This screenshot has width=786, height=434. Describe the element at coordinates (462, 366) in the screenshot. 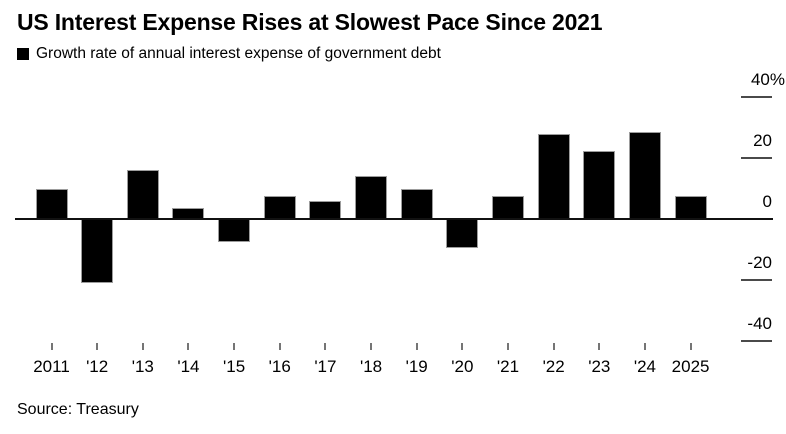

I see `x-axis-label-20: '20` at that location.